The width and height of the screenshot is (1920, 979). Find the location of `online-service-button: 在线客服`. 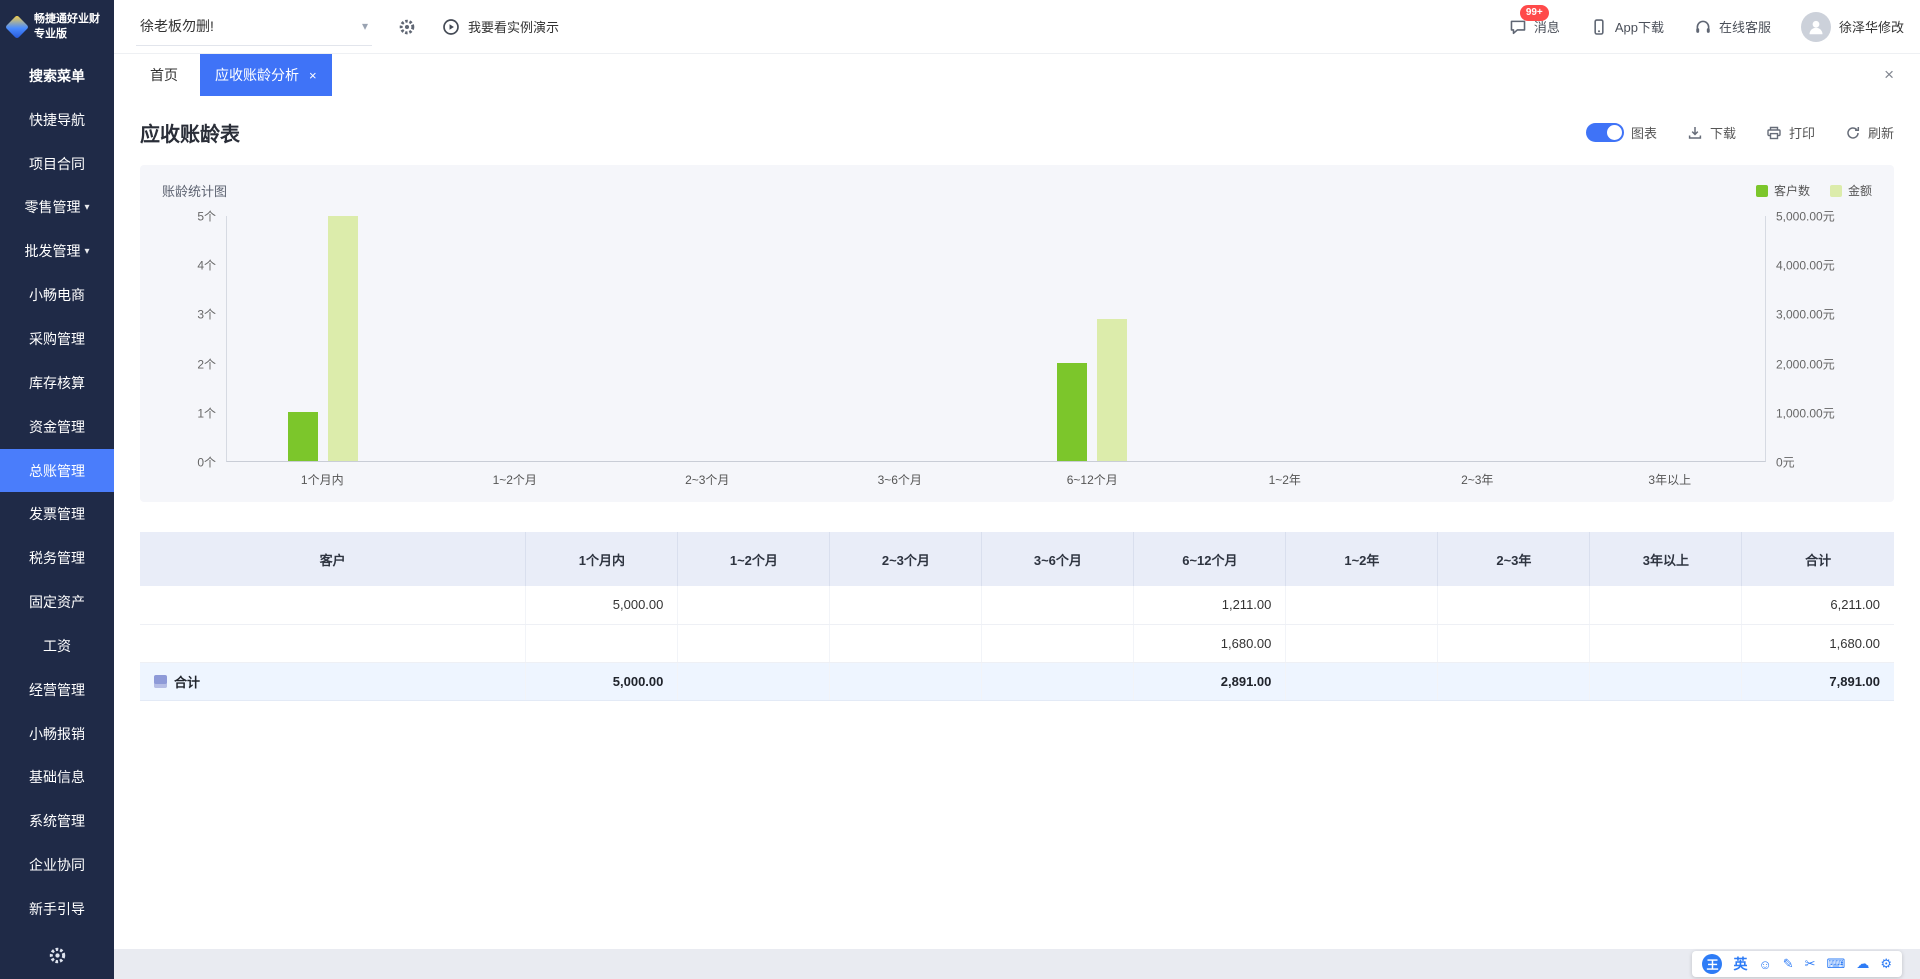

online-service-button: 在线客服 is located at coordinates (1732, 26).